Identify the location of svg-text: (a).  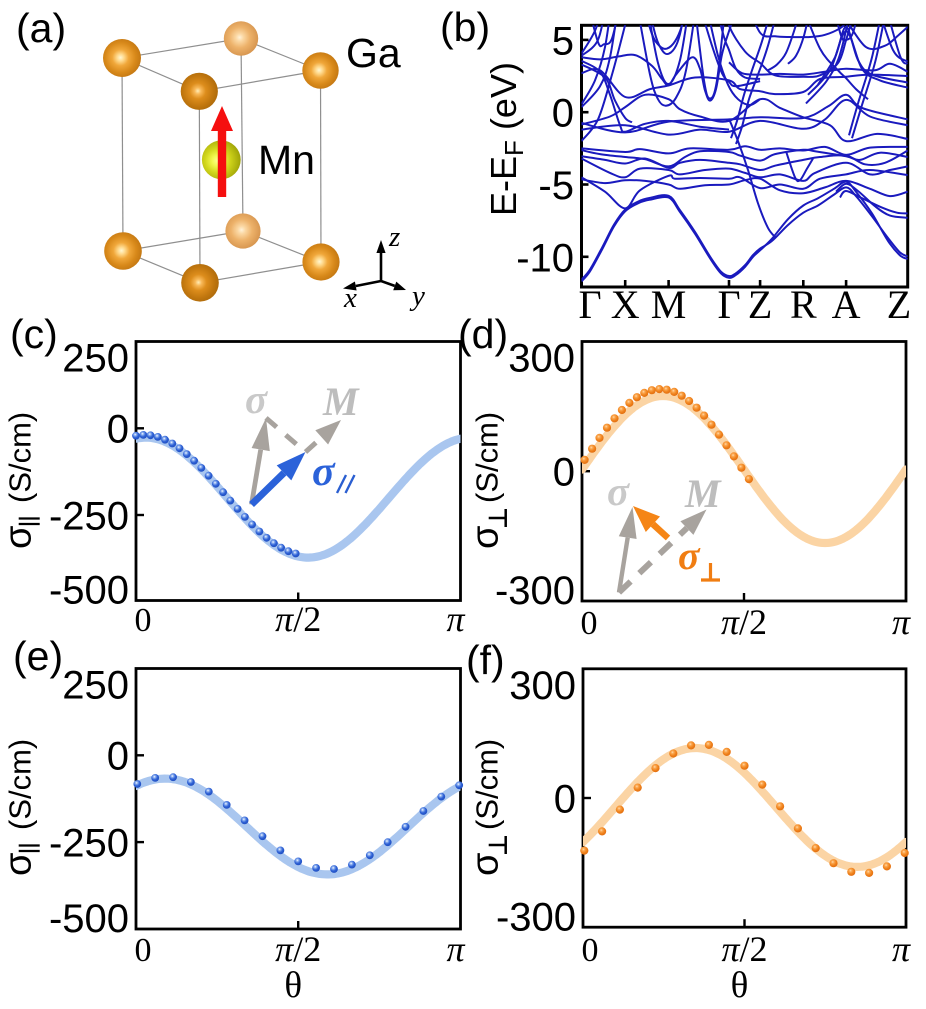
(41, 28).